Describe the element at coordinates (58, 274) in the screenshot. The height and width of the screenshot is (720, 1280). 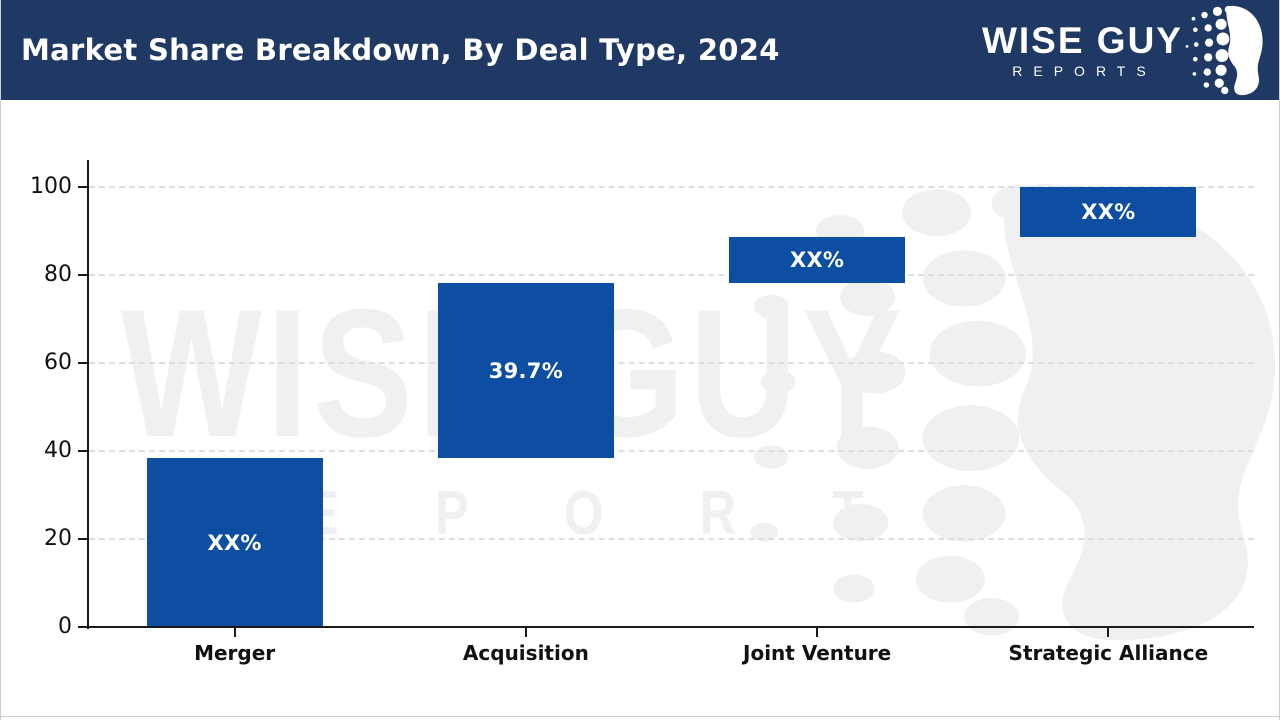
I see `y-tick-label-80: 80` at that location.